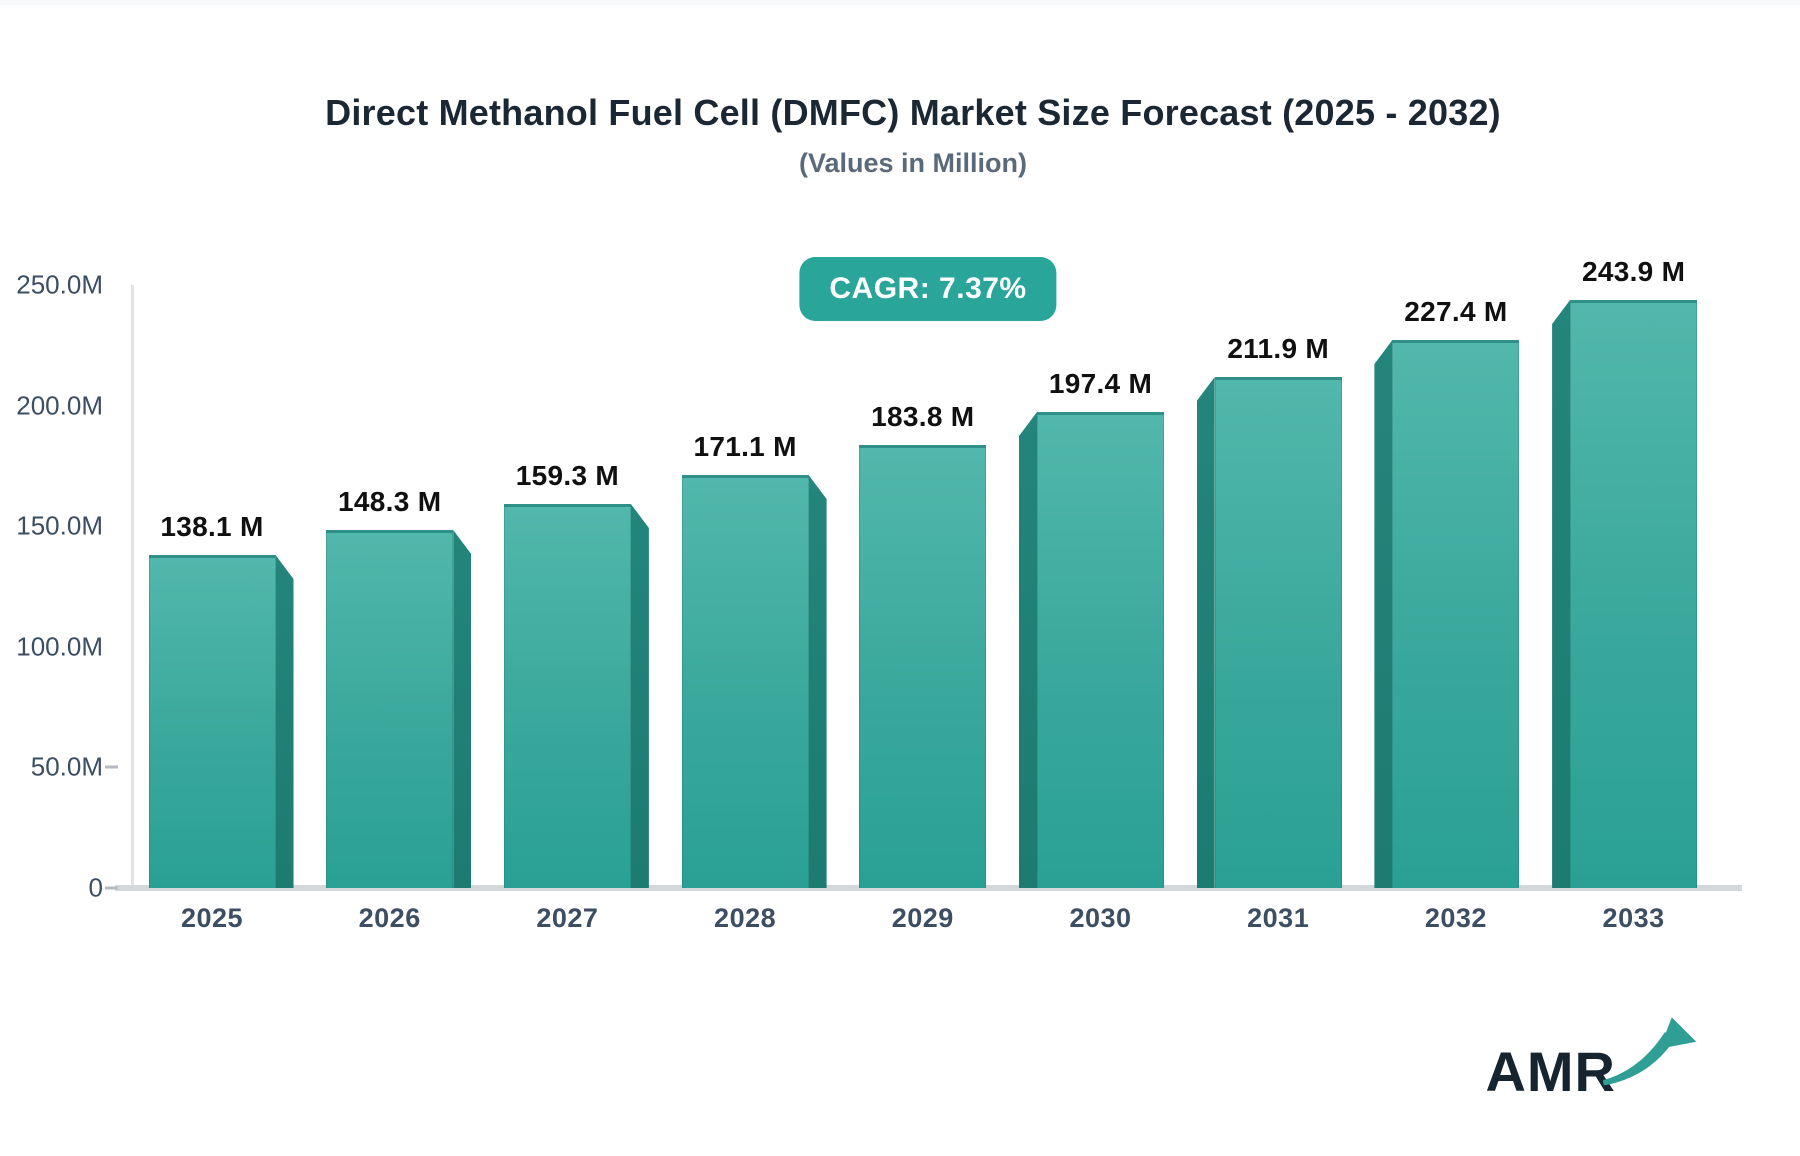 The width and height of the screenshot is (1800, 1156). What do you see at coordinates (59, 405) in the screenshot?
I see `y-axis-tick-label: 200.0M` at bounding box center [59, 405].